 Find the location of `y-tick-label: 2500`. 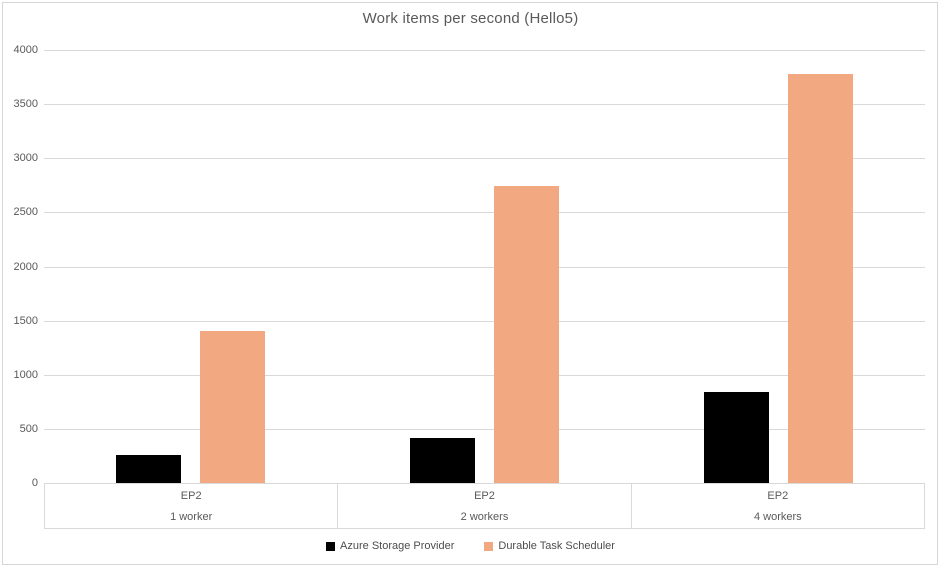

y-tick-label: 2500 is located at coordinates (25, 212).